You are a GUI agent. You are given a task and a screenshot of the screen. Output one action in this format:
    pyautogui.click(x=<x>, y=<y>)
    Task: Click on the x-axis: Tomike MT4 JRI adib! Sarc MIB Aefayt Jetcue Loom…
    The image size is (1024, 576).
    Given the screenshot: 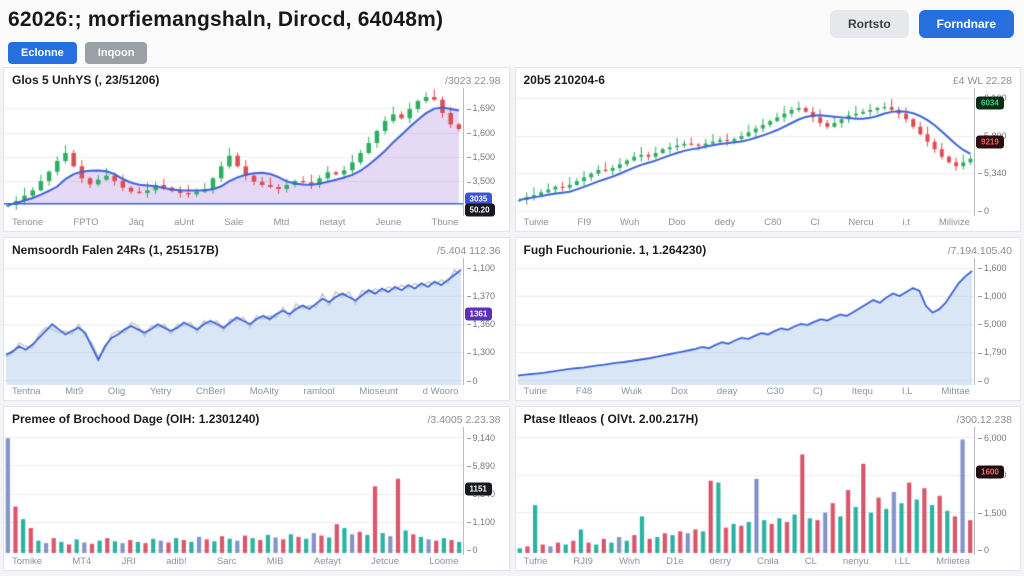 What is the action you would take?
    pyautogui.click(x=256, y=562)
    